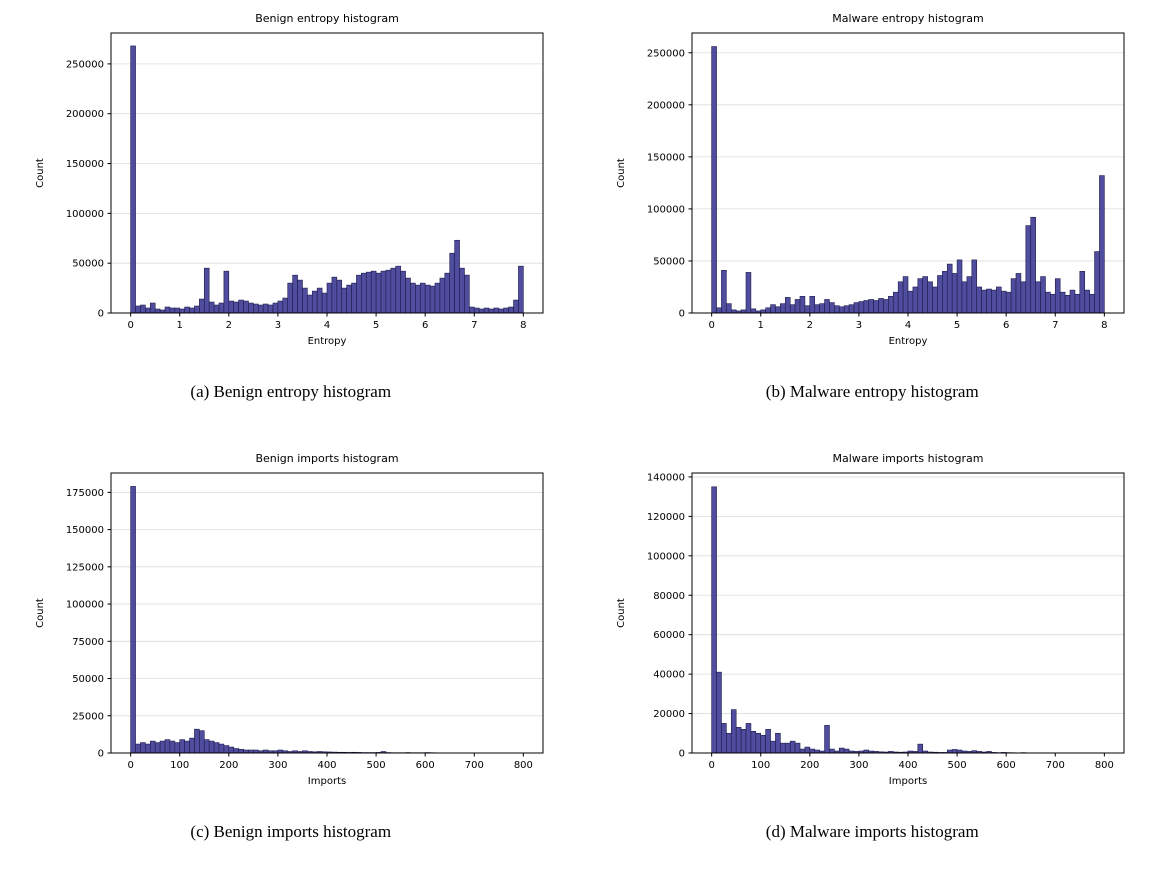  Describe the element at coordinates (669, 635) in the screenshot. I see `svg-text: 60000` at that location.